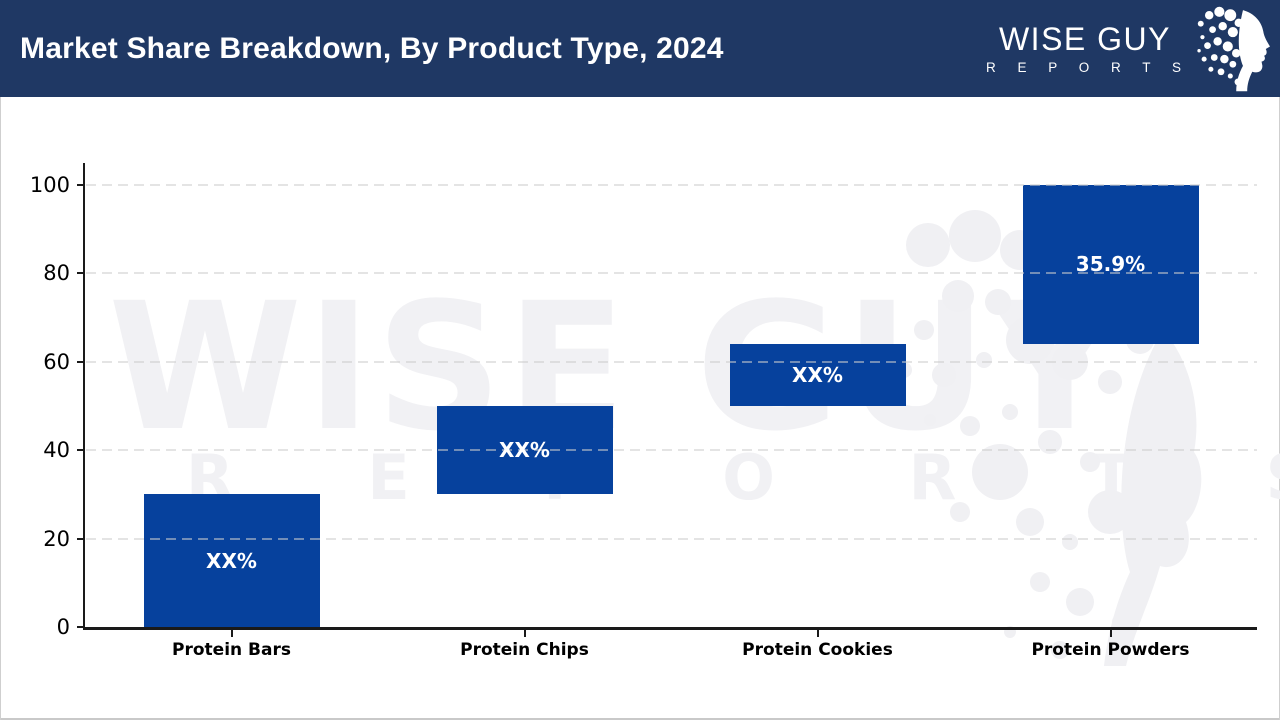  Describe the element at coordinates (817, 650) in the screenshot. I see `x-category-label: Protein Cookies` at that location.